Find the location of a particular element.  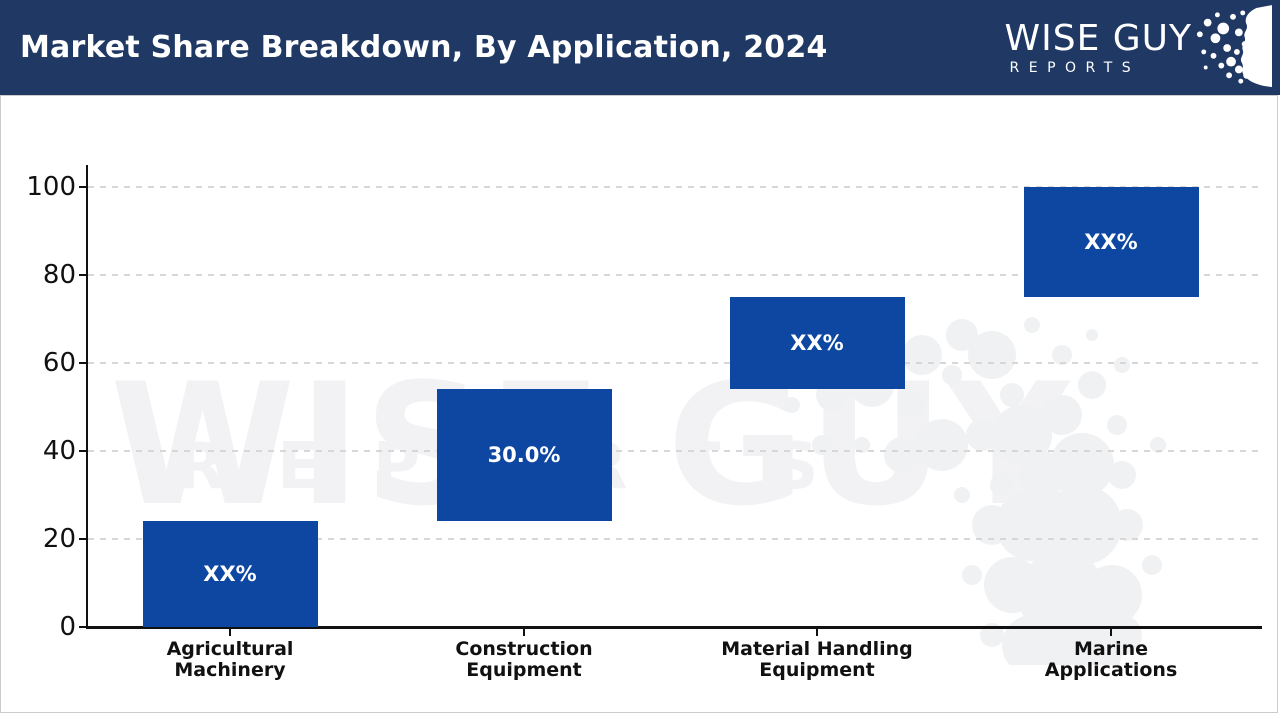

category-label: Construction Equipment is located at coordinates (524, 659).